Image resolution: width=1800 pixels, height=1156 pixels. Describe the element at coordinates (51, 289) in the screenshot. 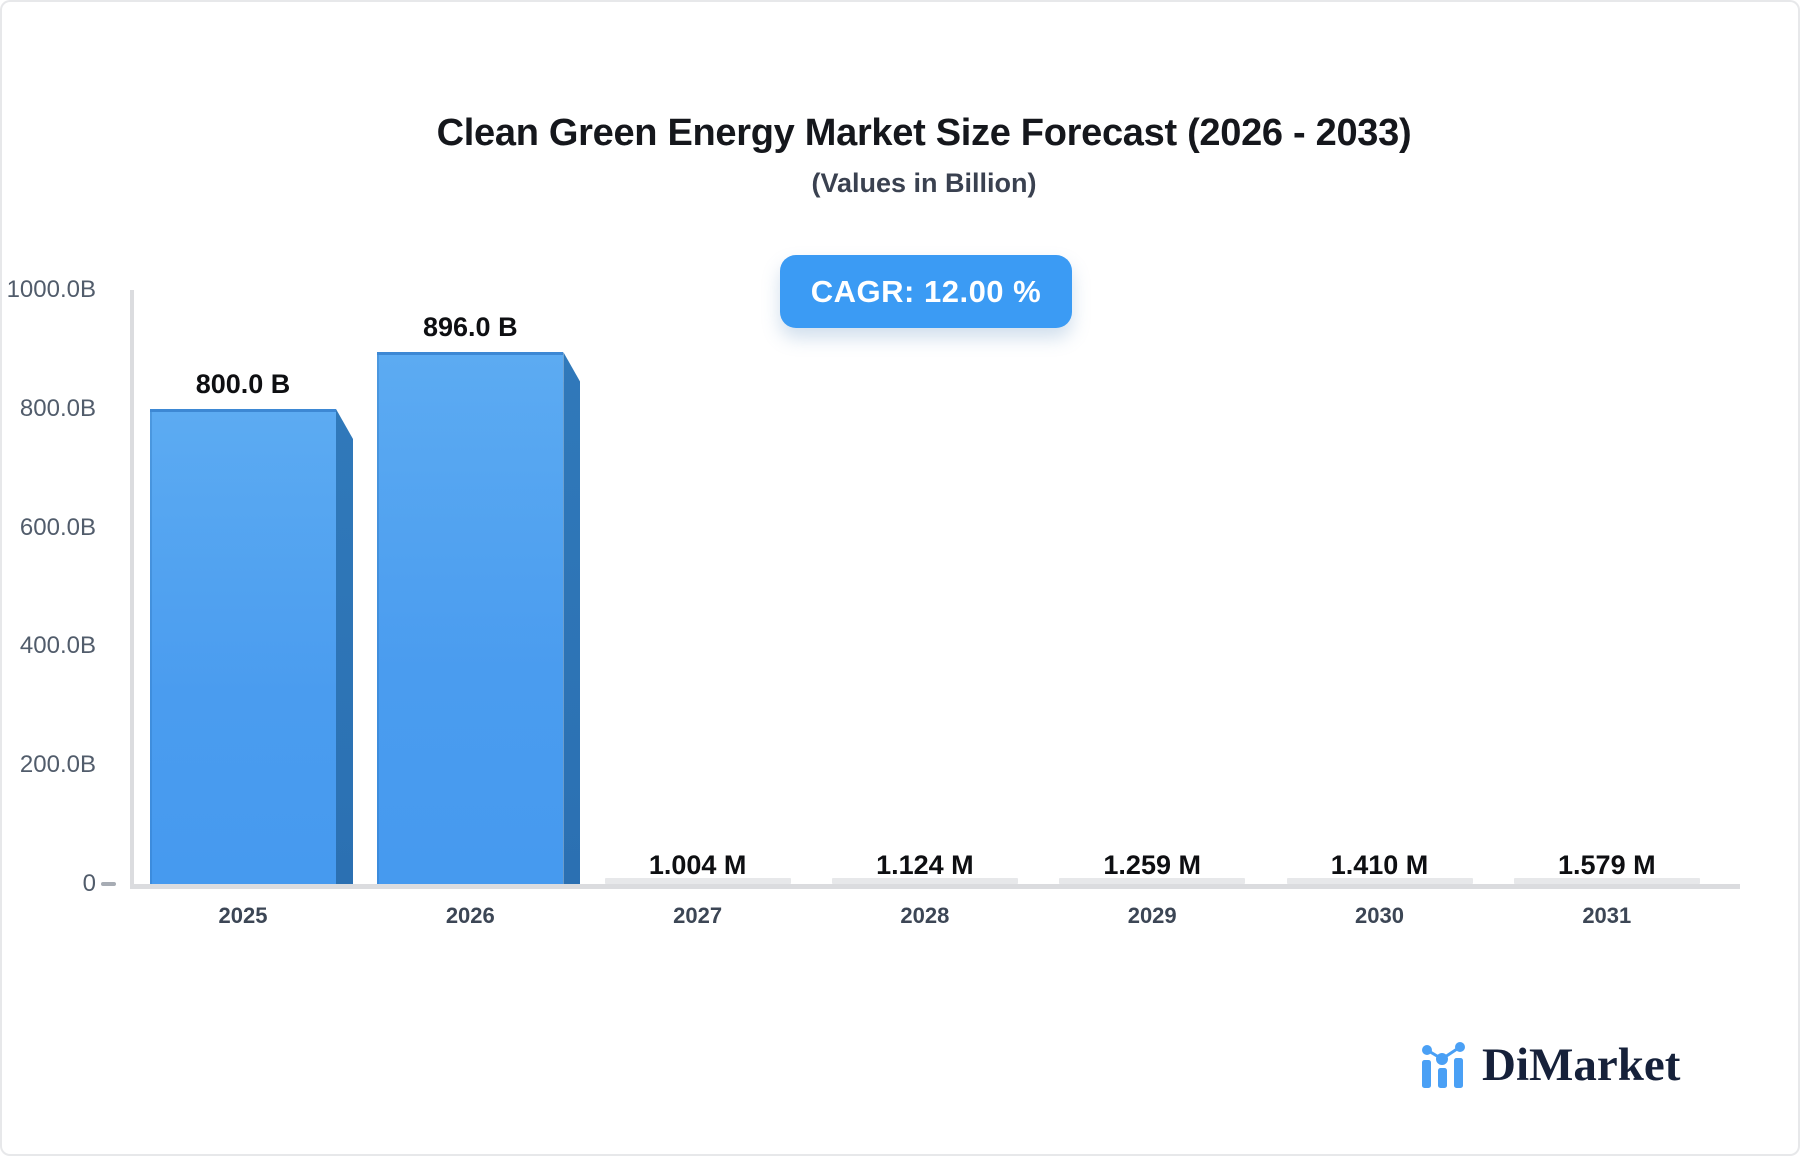

I see `y-tick-label: 1000.0B` at that location.